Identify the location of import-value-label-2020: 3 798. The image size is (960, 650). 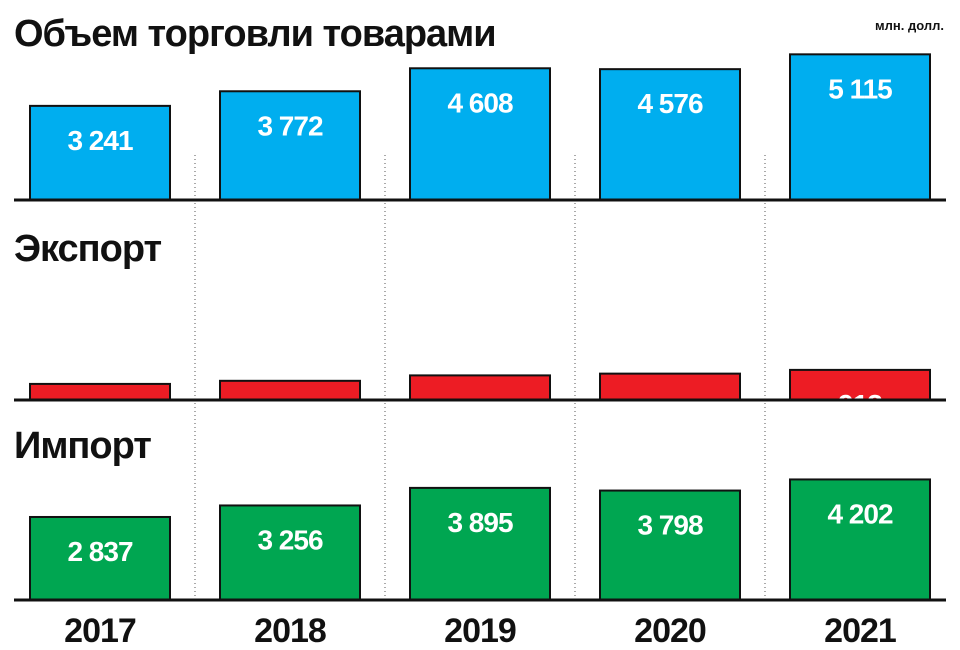
(669, 525).